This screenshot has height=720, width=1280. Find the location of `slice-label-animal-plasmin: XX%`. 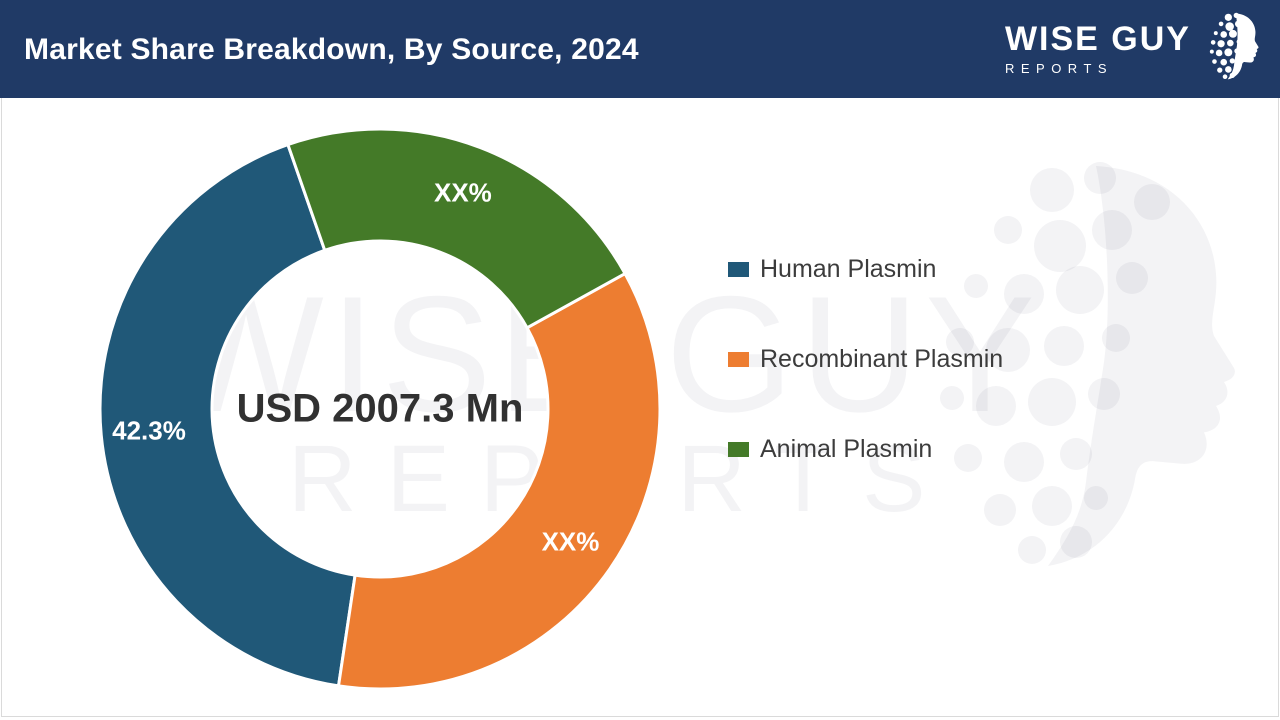

slice-label-animal-plasmin: XX% is located at coordinates (463, 192).